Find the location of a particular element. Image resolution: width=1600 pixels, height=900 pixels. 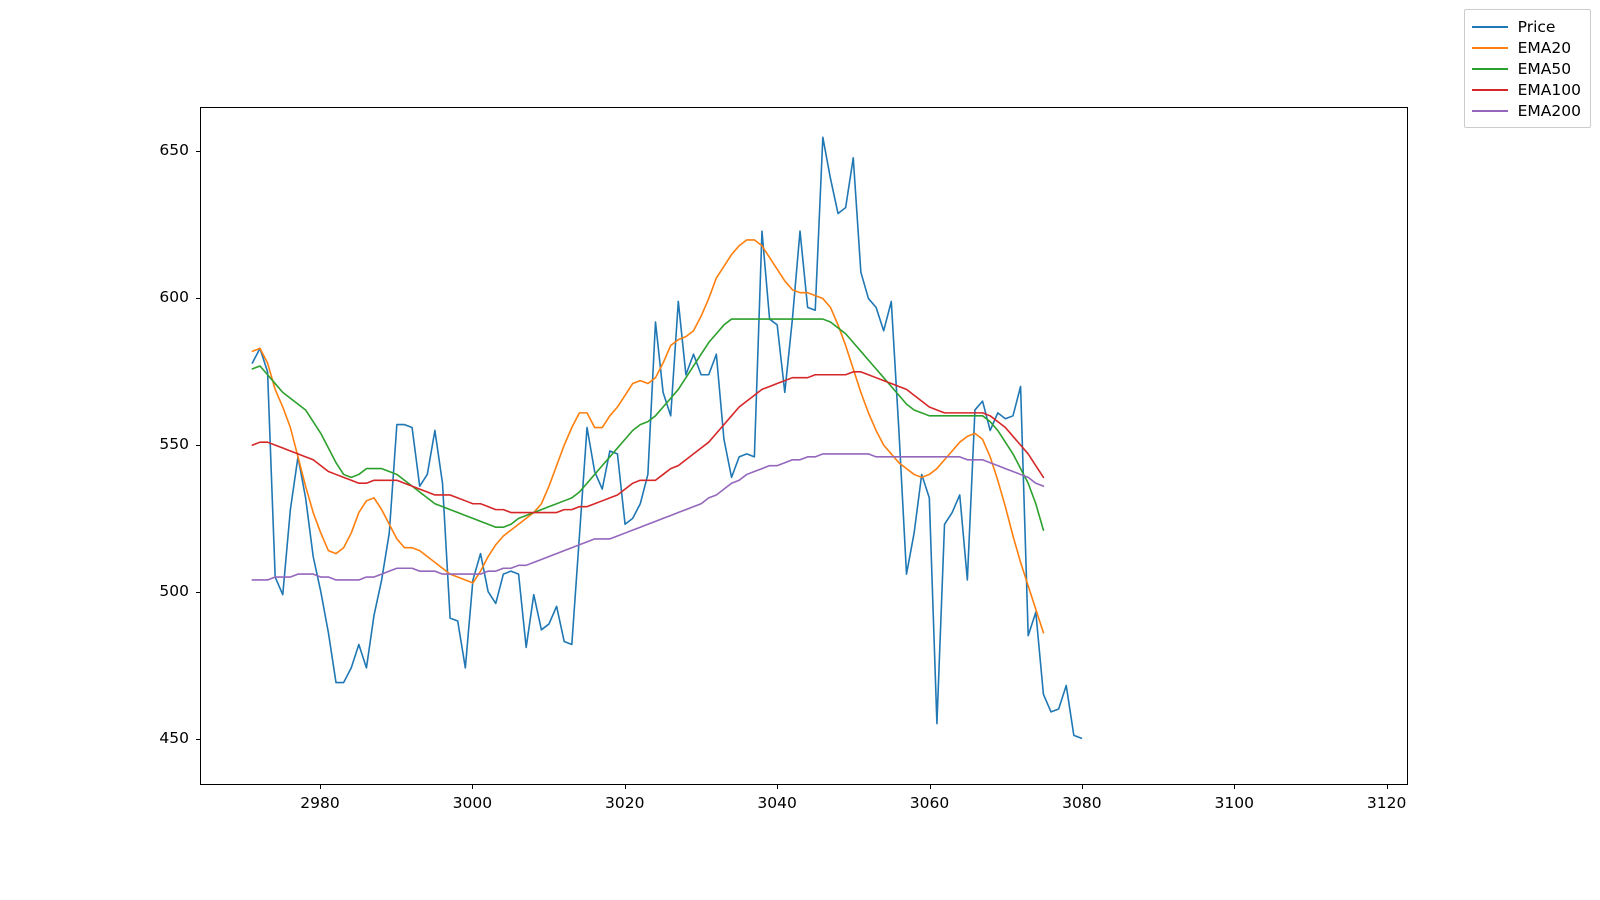

legend-item-ema200: EMA200 is located at coordinates (1526, 110).